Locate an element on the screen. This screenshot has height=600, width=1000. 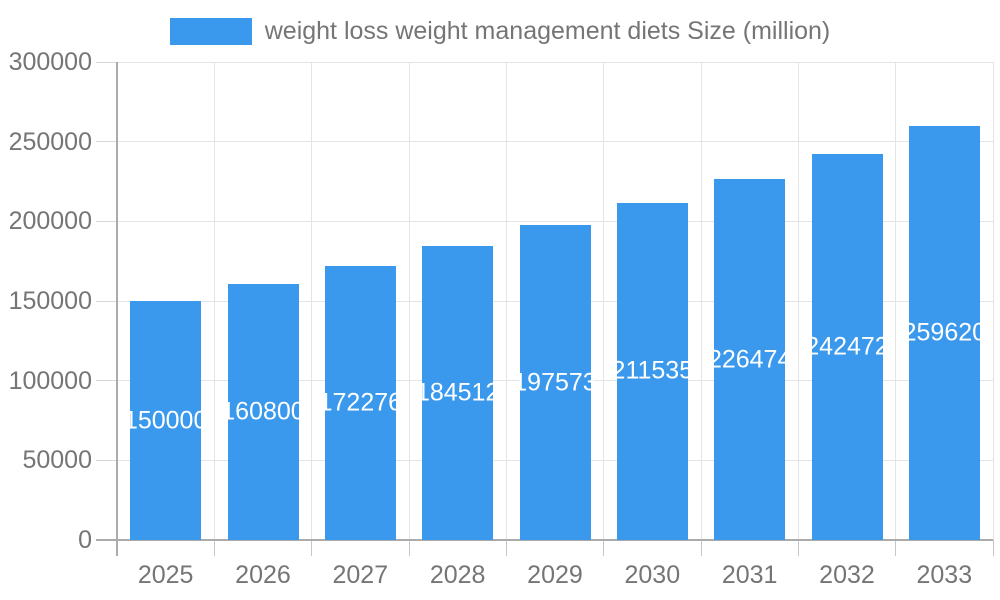
x-tick-label-2026: 2026 is located at coordinates (263, 575).